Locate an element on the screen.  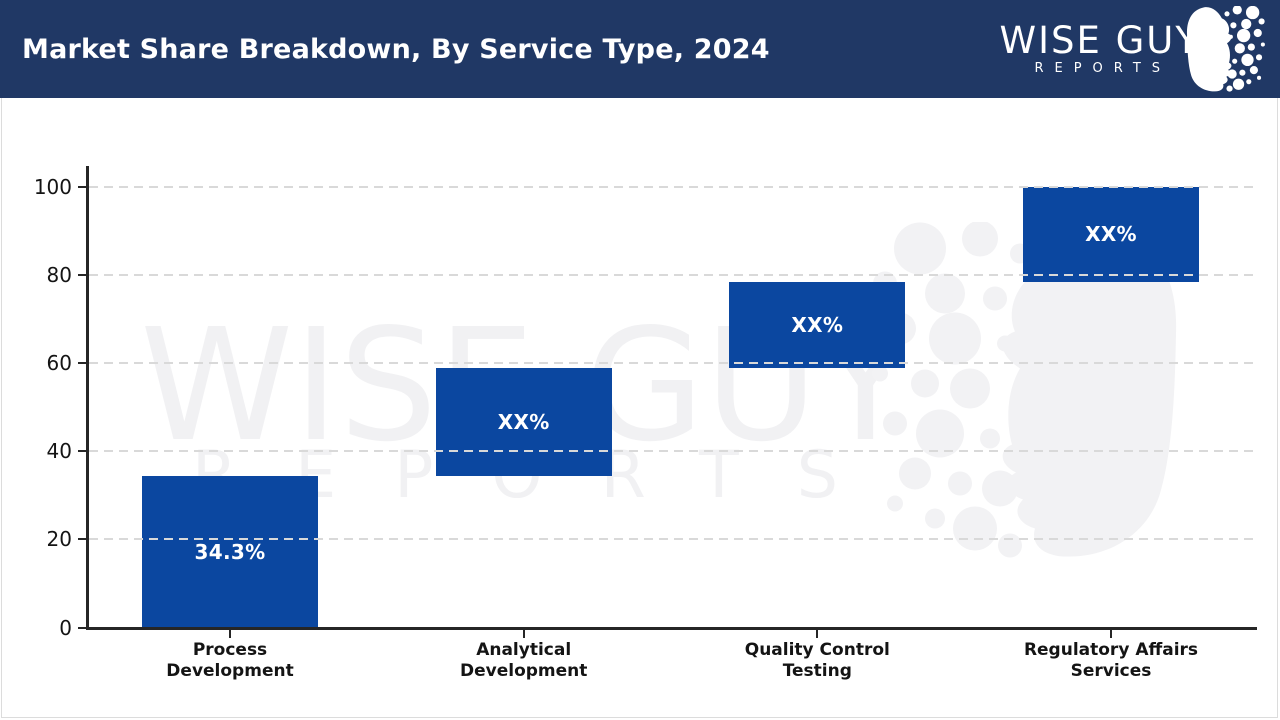
watermark-head-graphic is located at coordinates (1024, 390).